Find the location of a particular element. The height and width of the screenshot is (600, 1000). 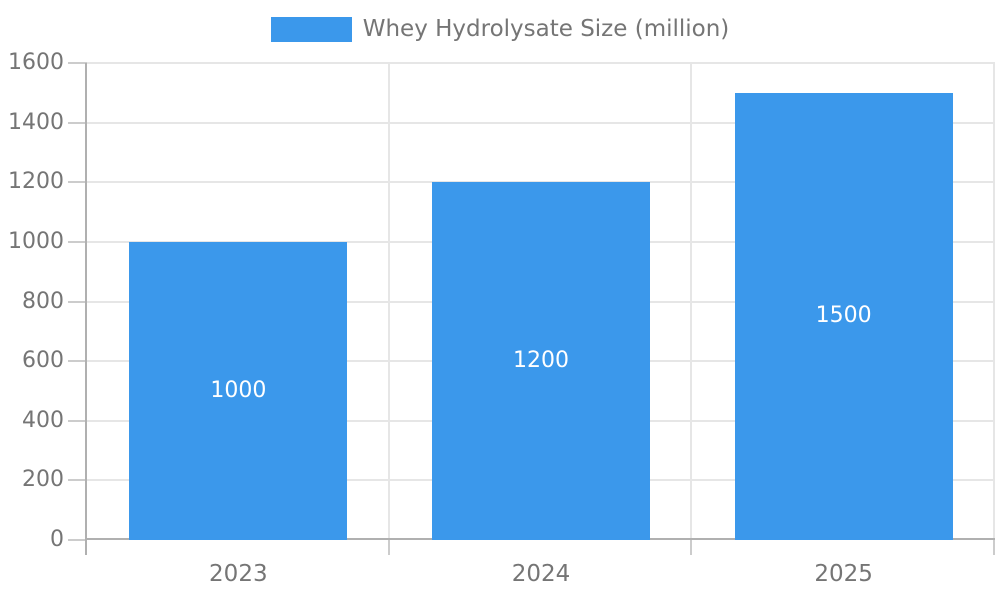

y-tick-label: 1400 is located at coordinates (36, 122).